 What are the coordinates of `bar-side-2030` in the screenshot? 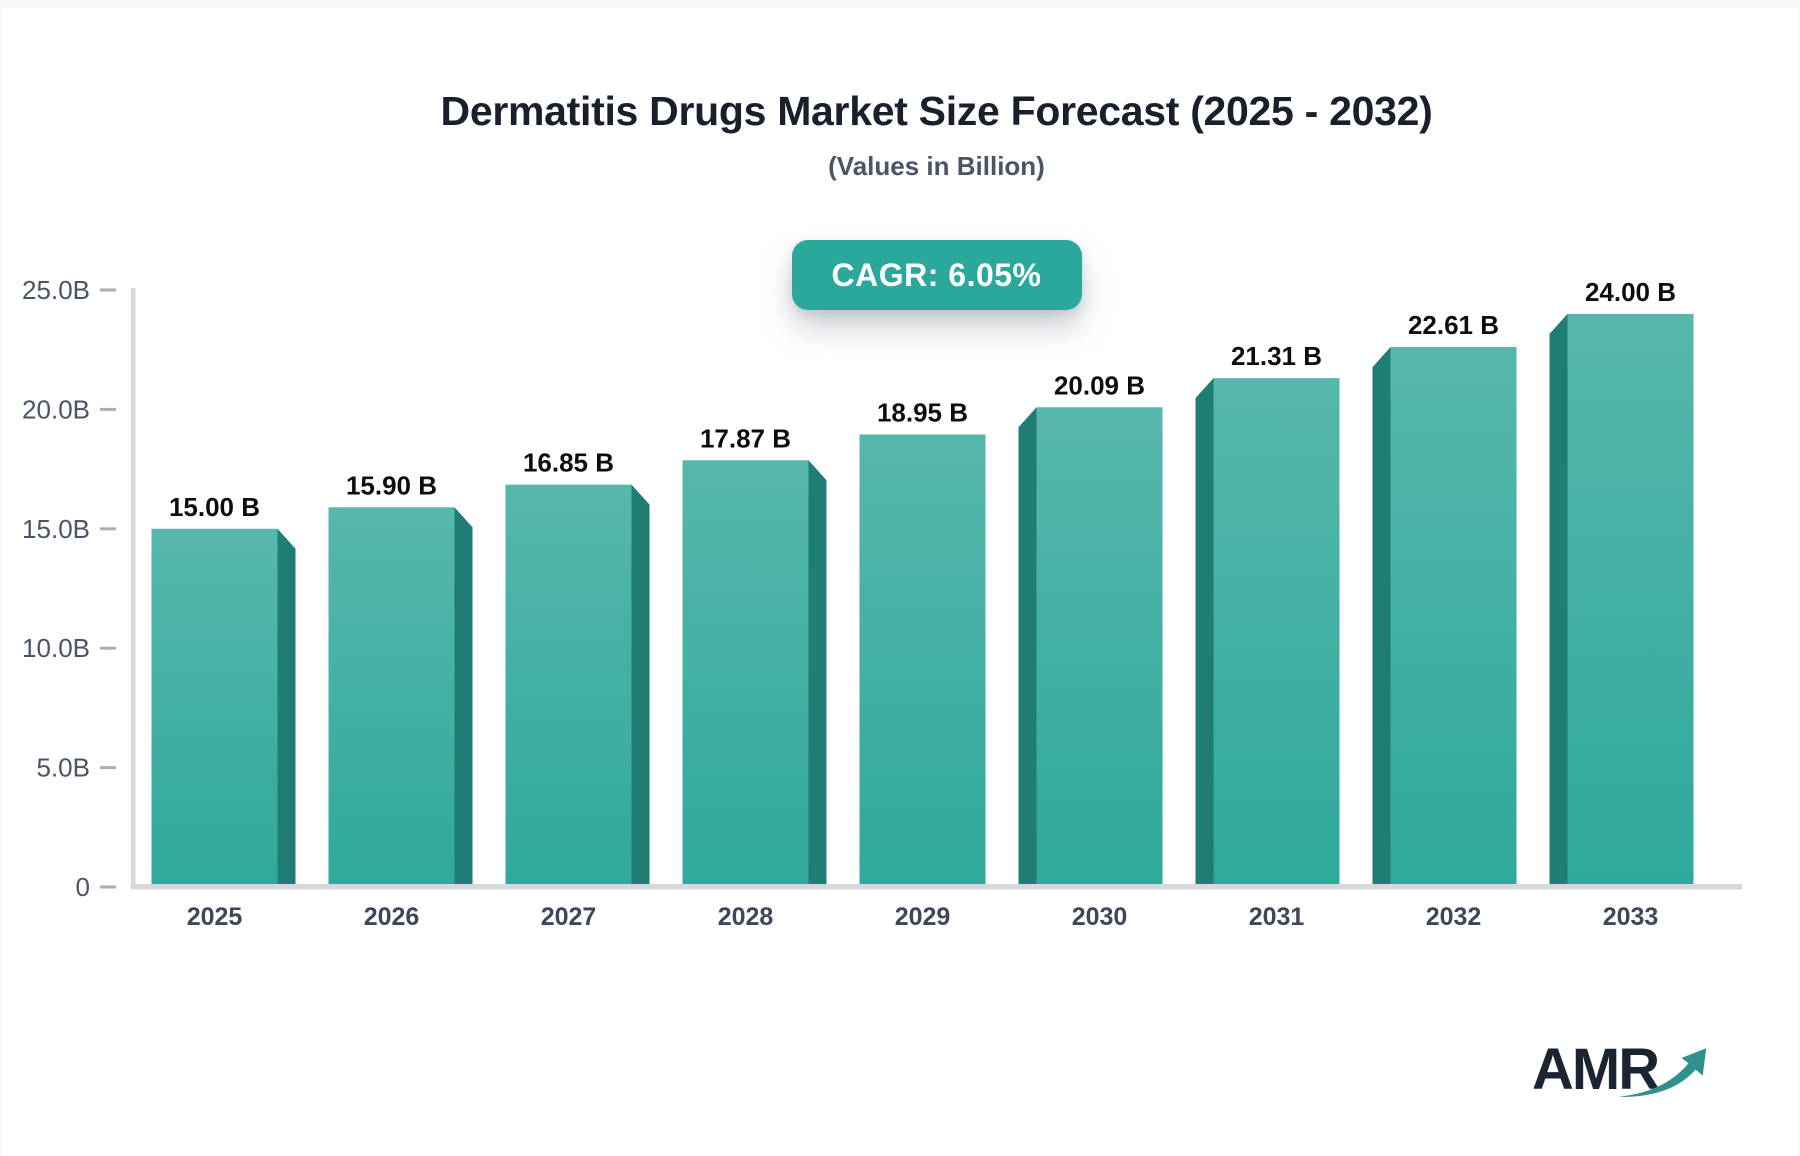 It's located at (1027, 647).